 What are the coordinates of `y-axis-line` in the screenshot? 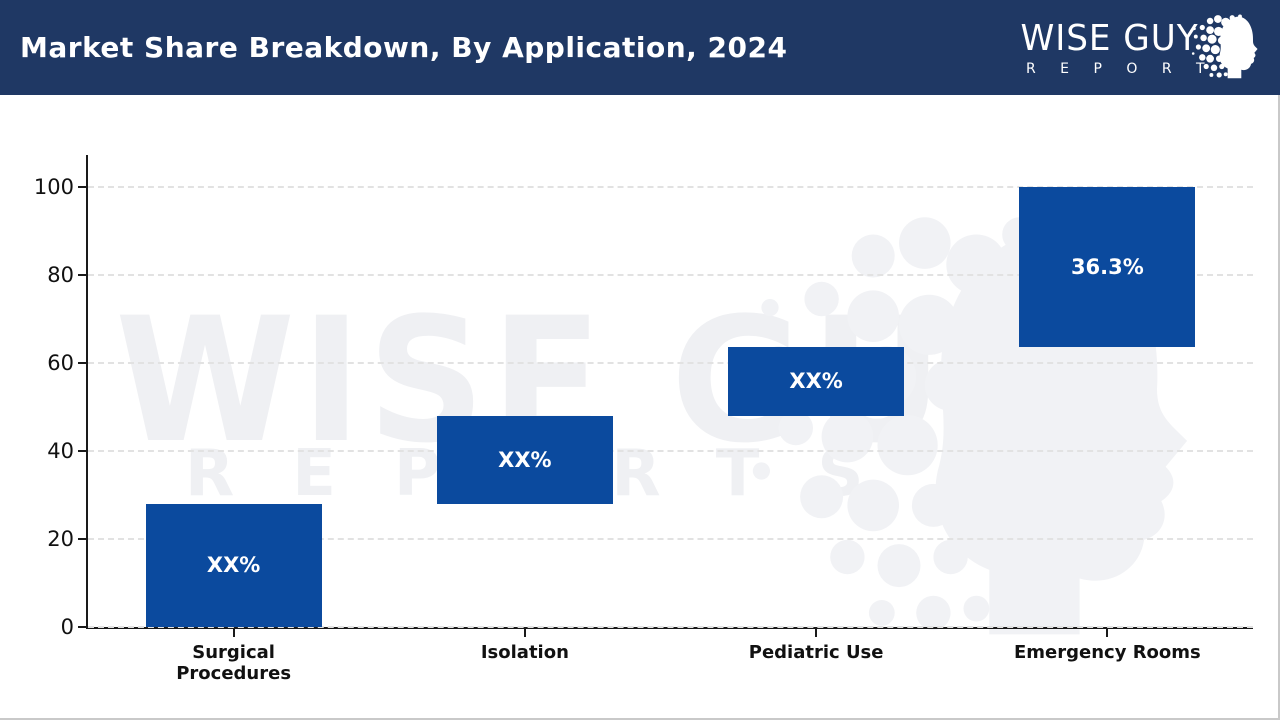 It's located at (87, 392).